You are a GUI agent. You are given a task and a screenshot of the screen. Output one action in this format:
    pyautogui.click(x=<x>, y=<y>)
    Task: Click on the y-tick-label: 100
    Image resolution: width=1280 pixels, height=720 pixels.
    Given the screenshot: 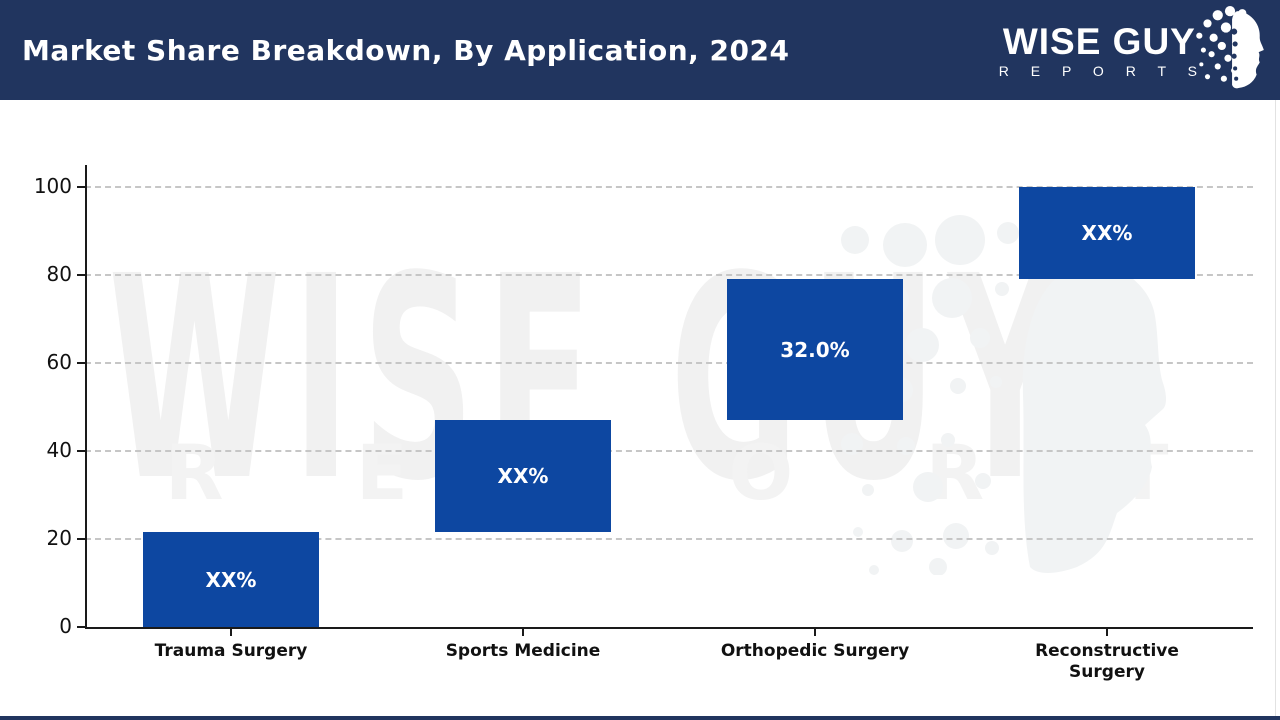 What is the action you would take?
    pyautogui.click(x=52, y=186)
    